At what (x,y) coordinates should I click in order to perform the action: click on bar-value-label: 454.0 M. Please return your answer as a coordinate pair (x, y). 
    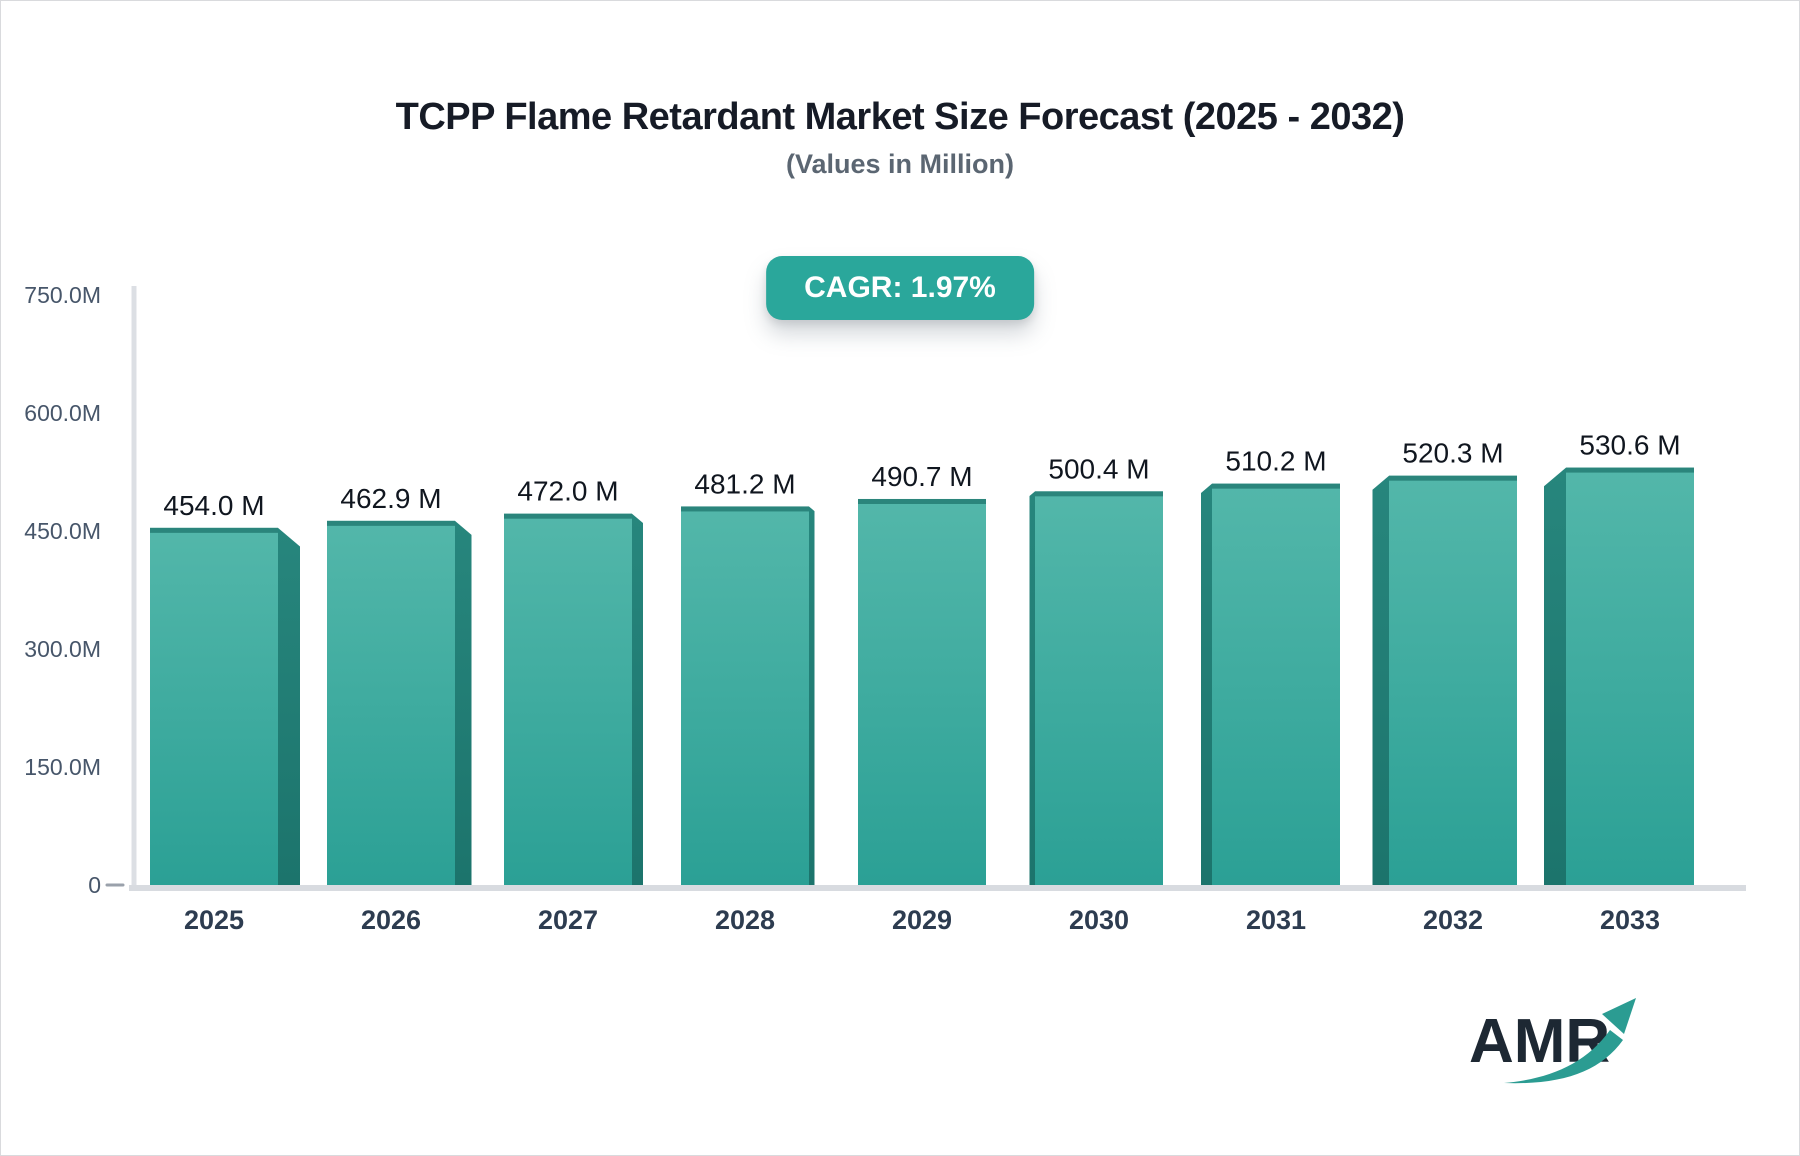
    Looking at the image, I should click on (213, 505).